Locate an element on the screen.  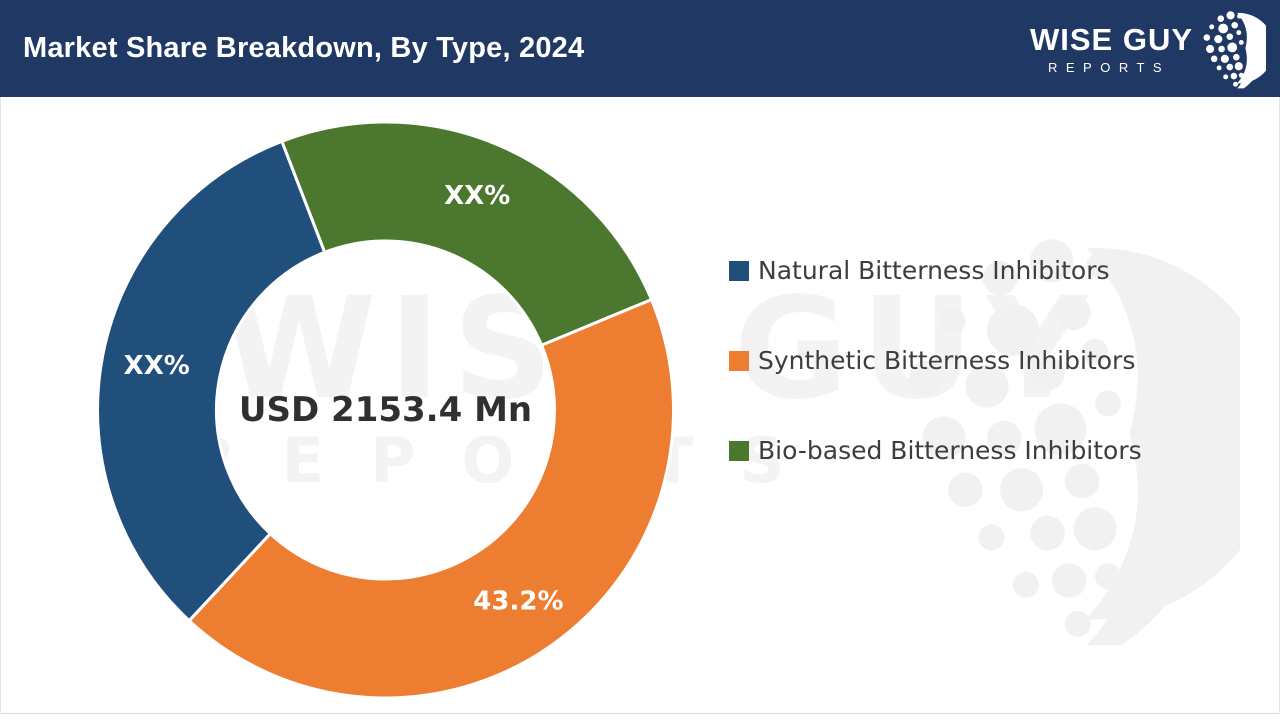
legend-item-natural: Natural Bitterness Inhibitors is located at coordinates (919, 270).